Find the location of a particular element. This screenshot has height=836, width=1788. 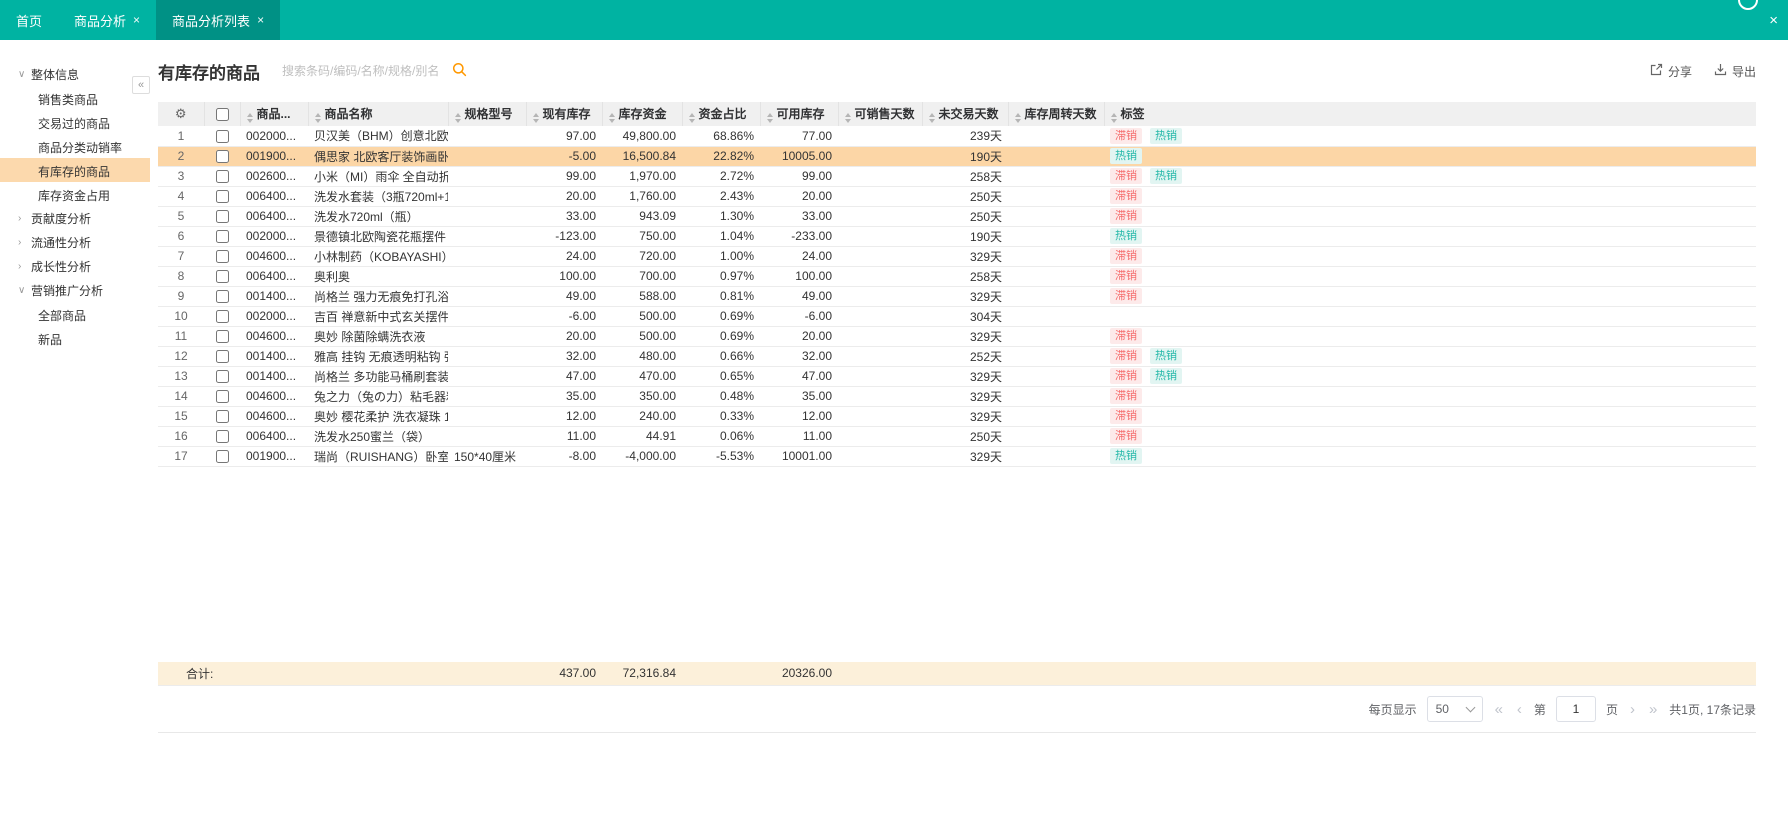

column-header-tags: 标签 is located at coordinates (1430, 114).